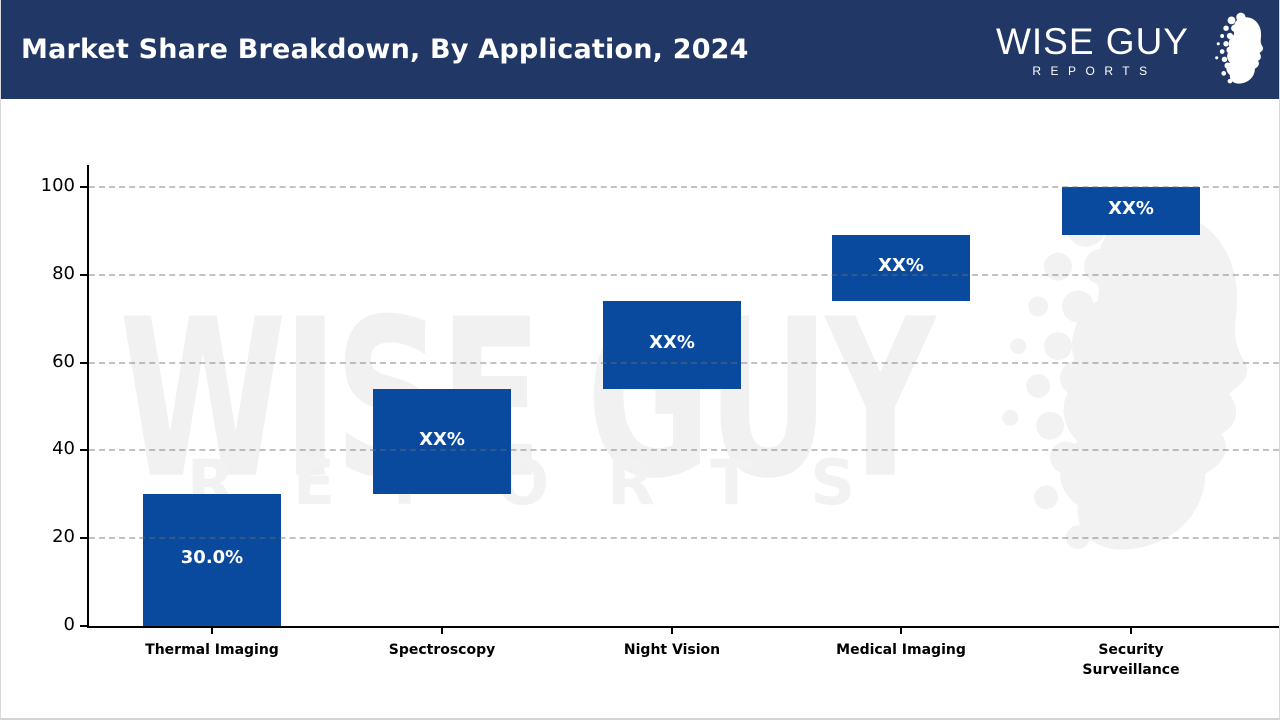  Describe the element at coordinates (1131, 660) in the screenshot. I see `x-axis-label-security-surveillance: Security Surveillance` at that location.